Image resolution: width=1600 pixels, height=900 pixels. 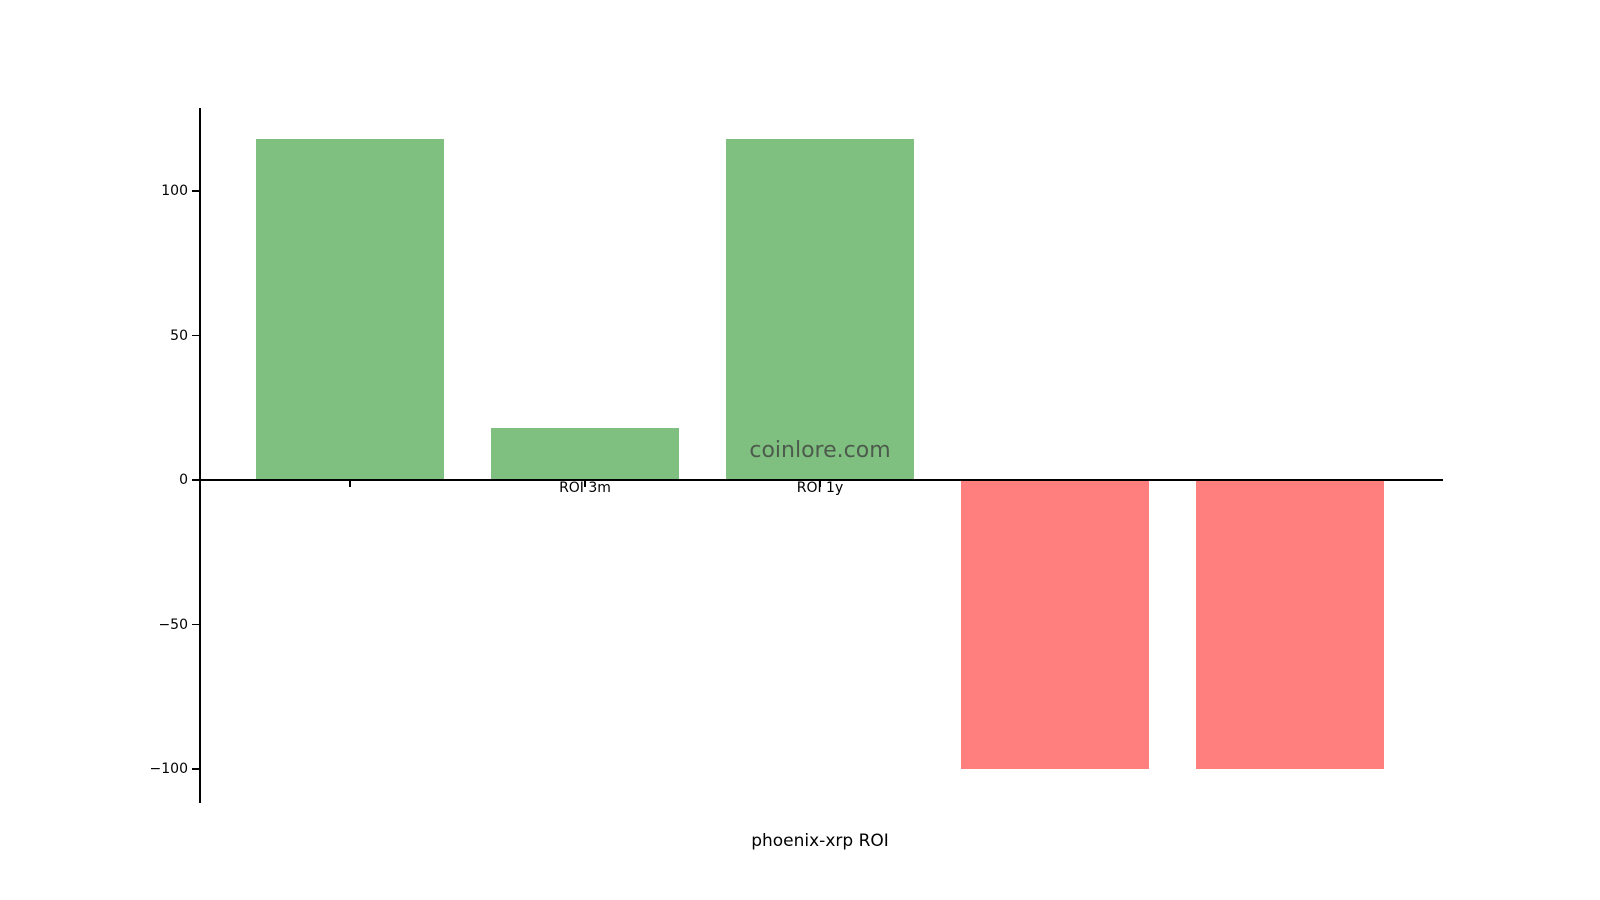 I want to click on y-axis-spine, so click(x=200, y=455).